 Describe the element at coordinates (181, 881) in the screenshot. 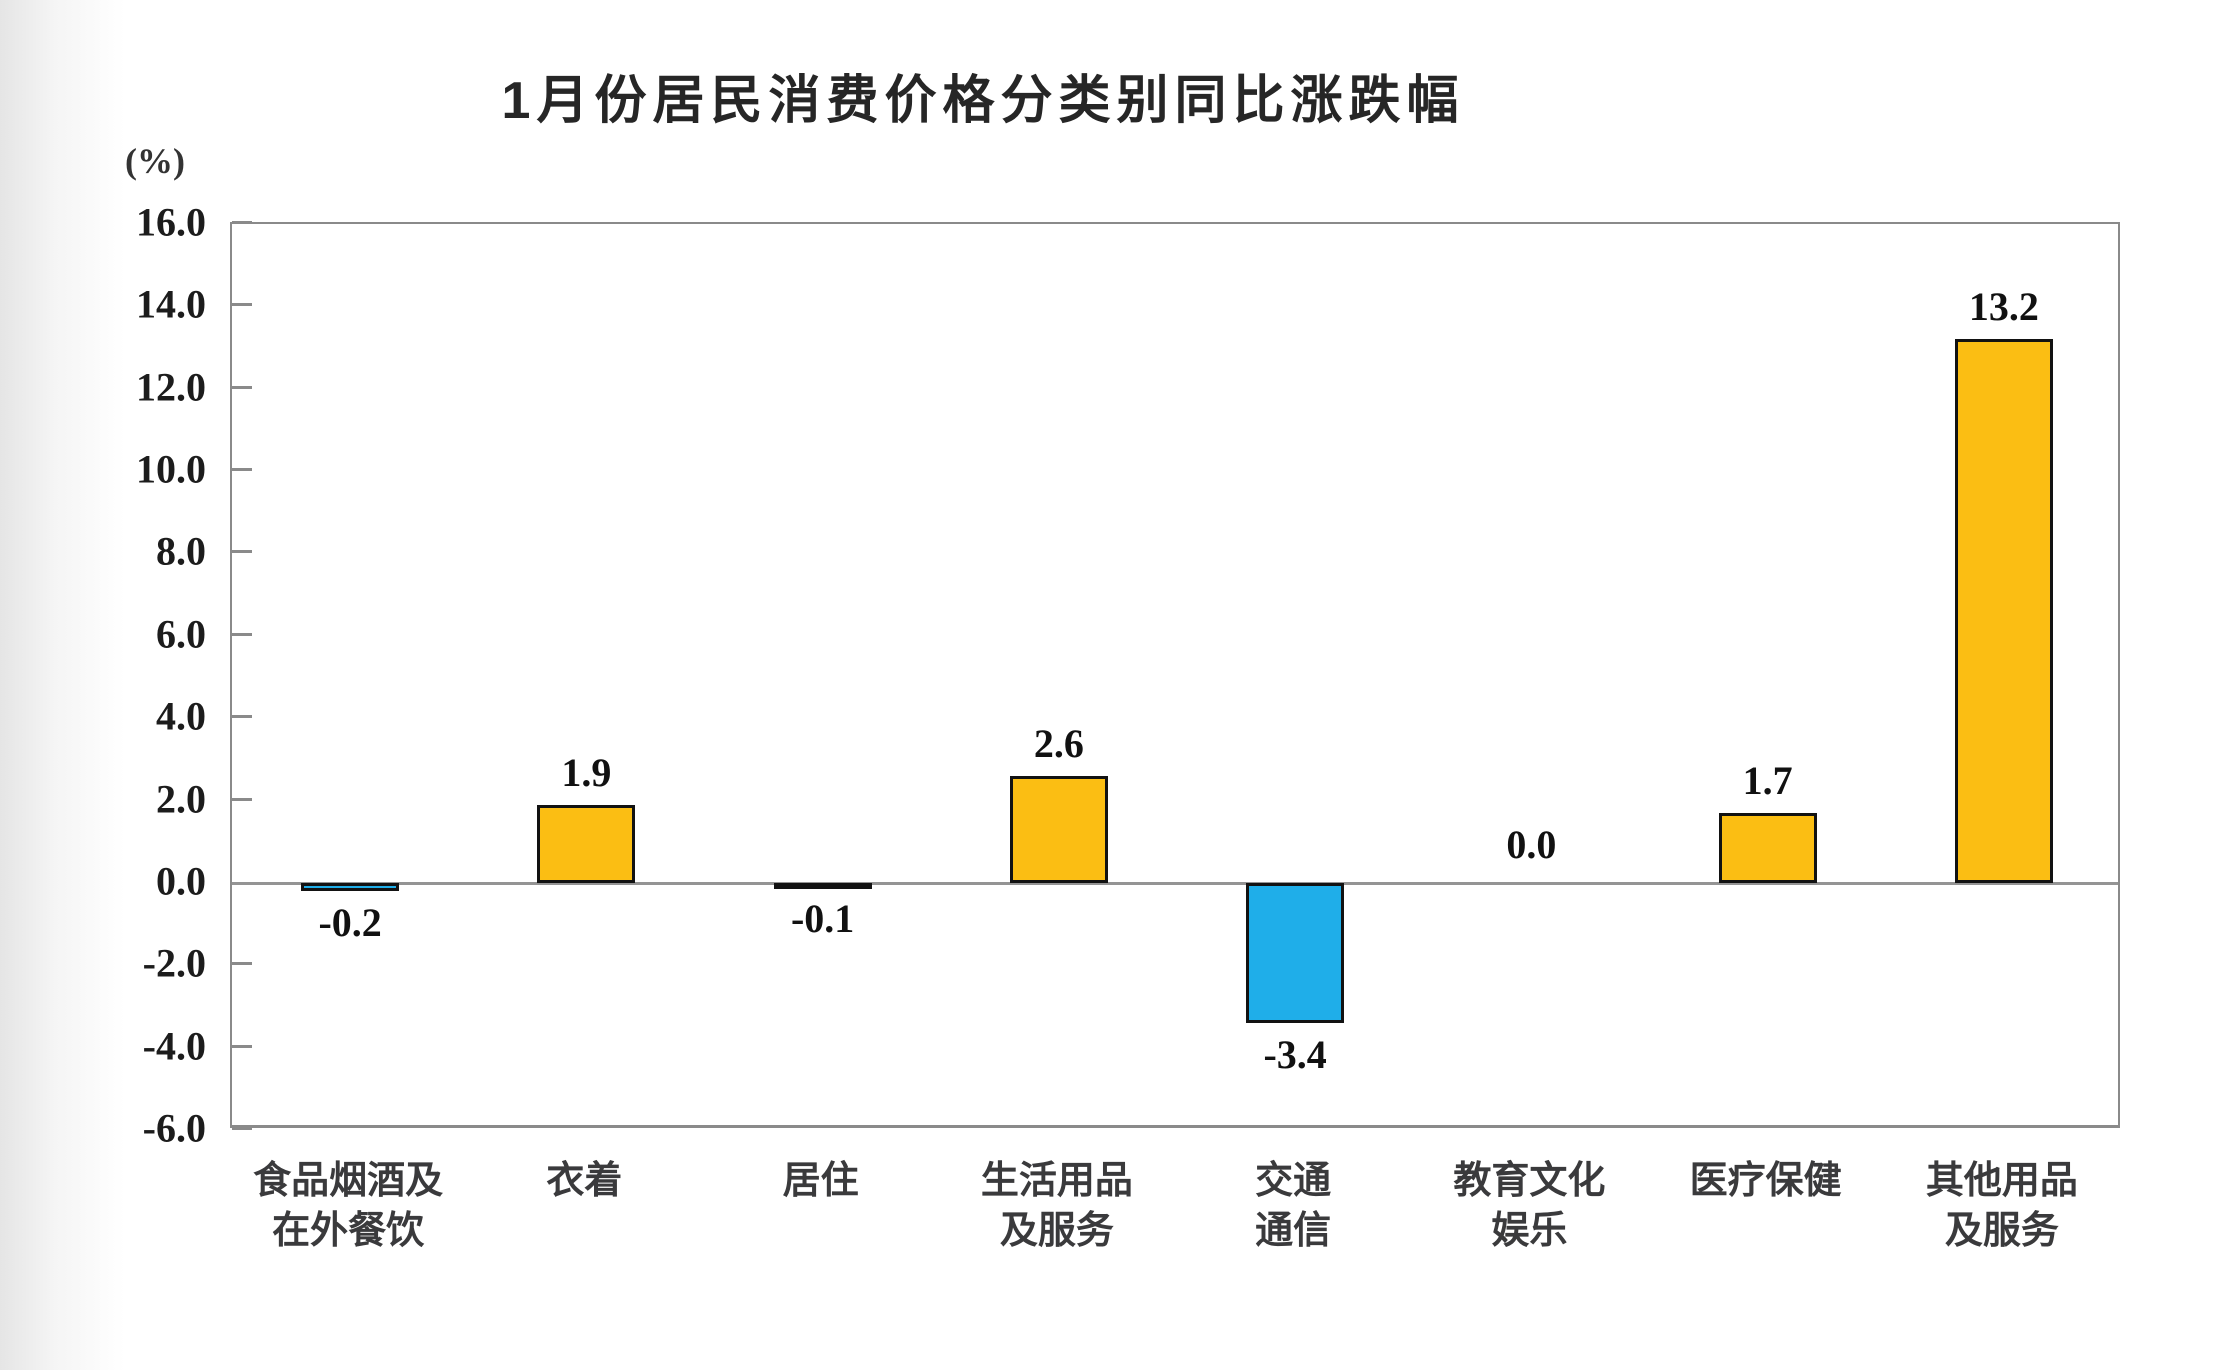

I see `y-tick-label: 0.0` at that location.